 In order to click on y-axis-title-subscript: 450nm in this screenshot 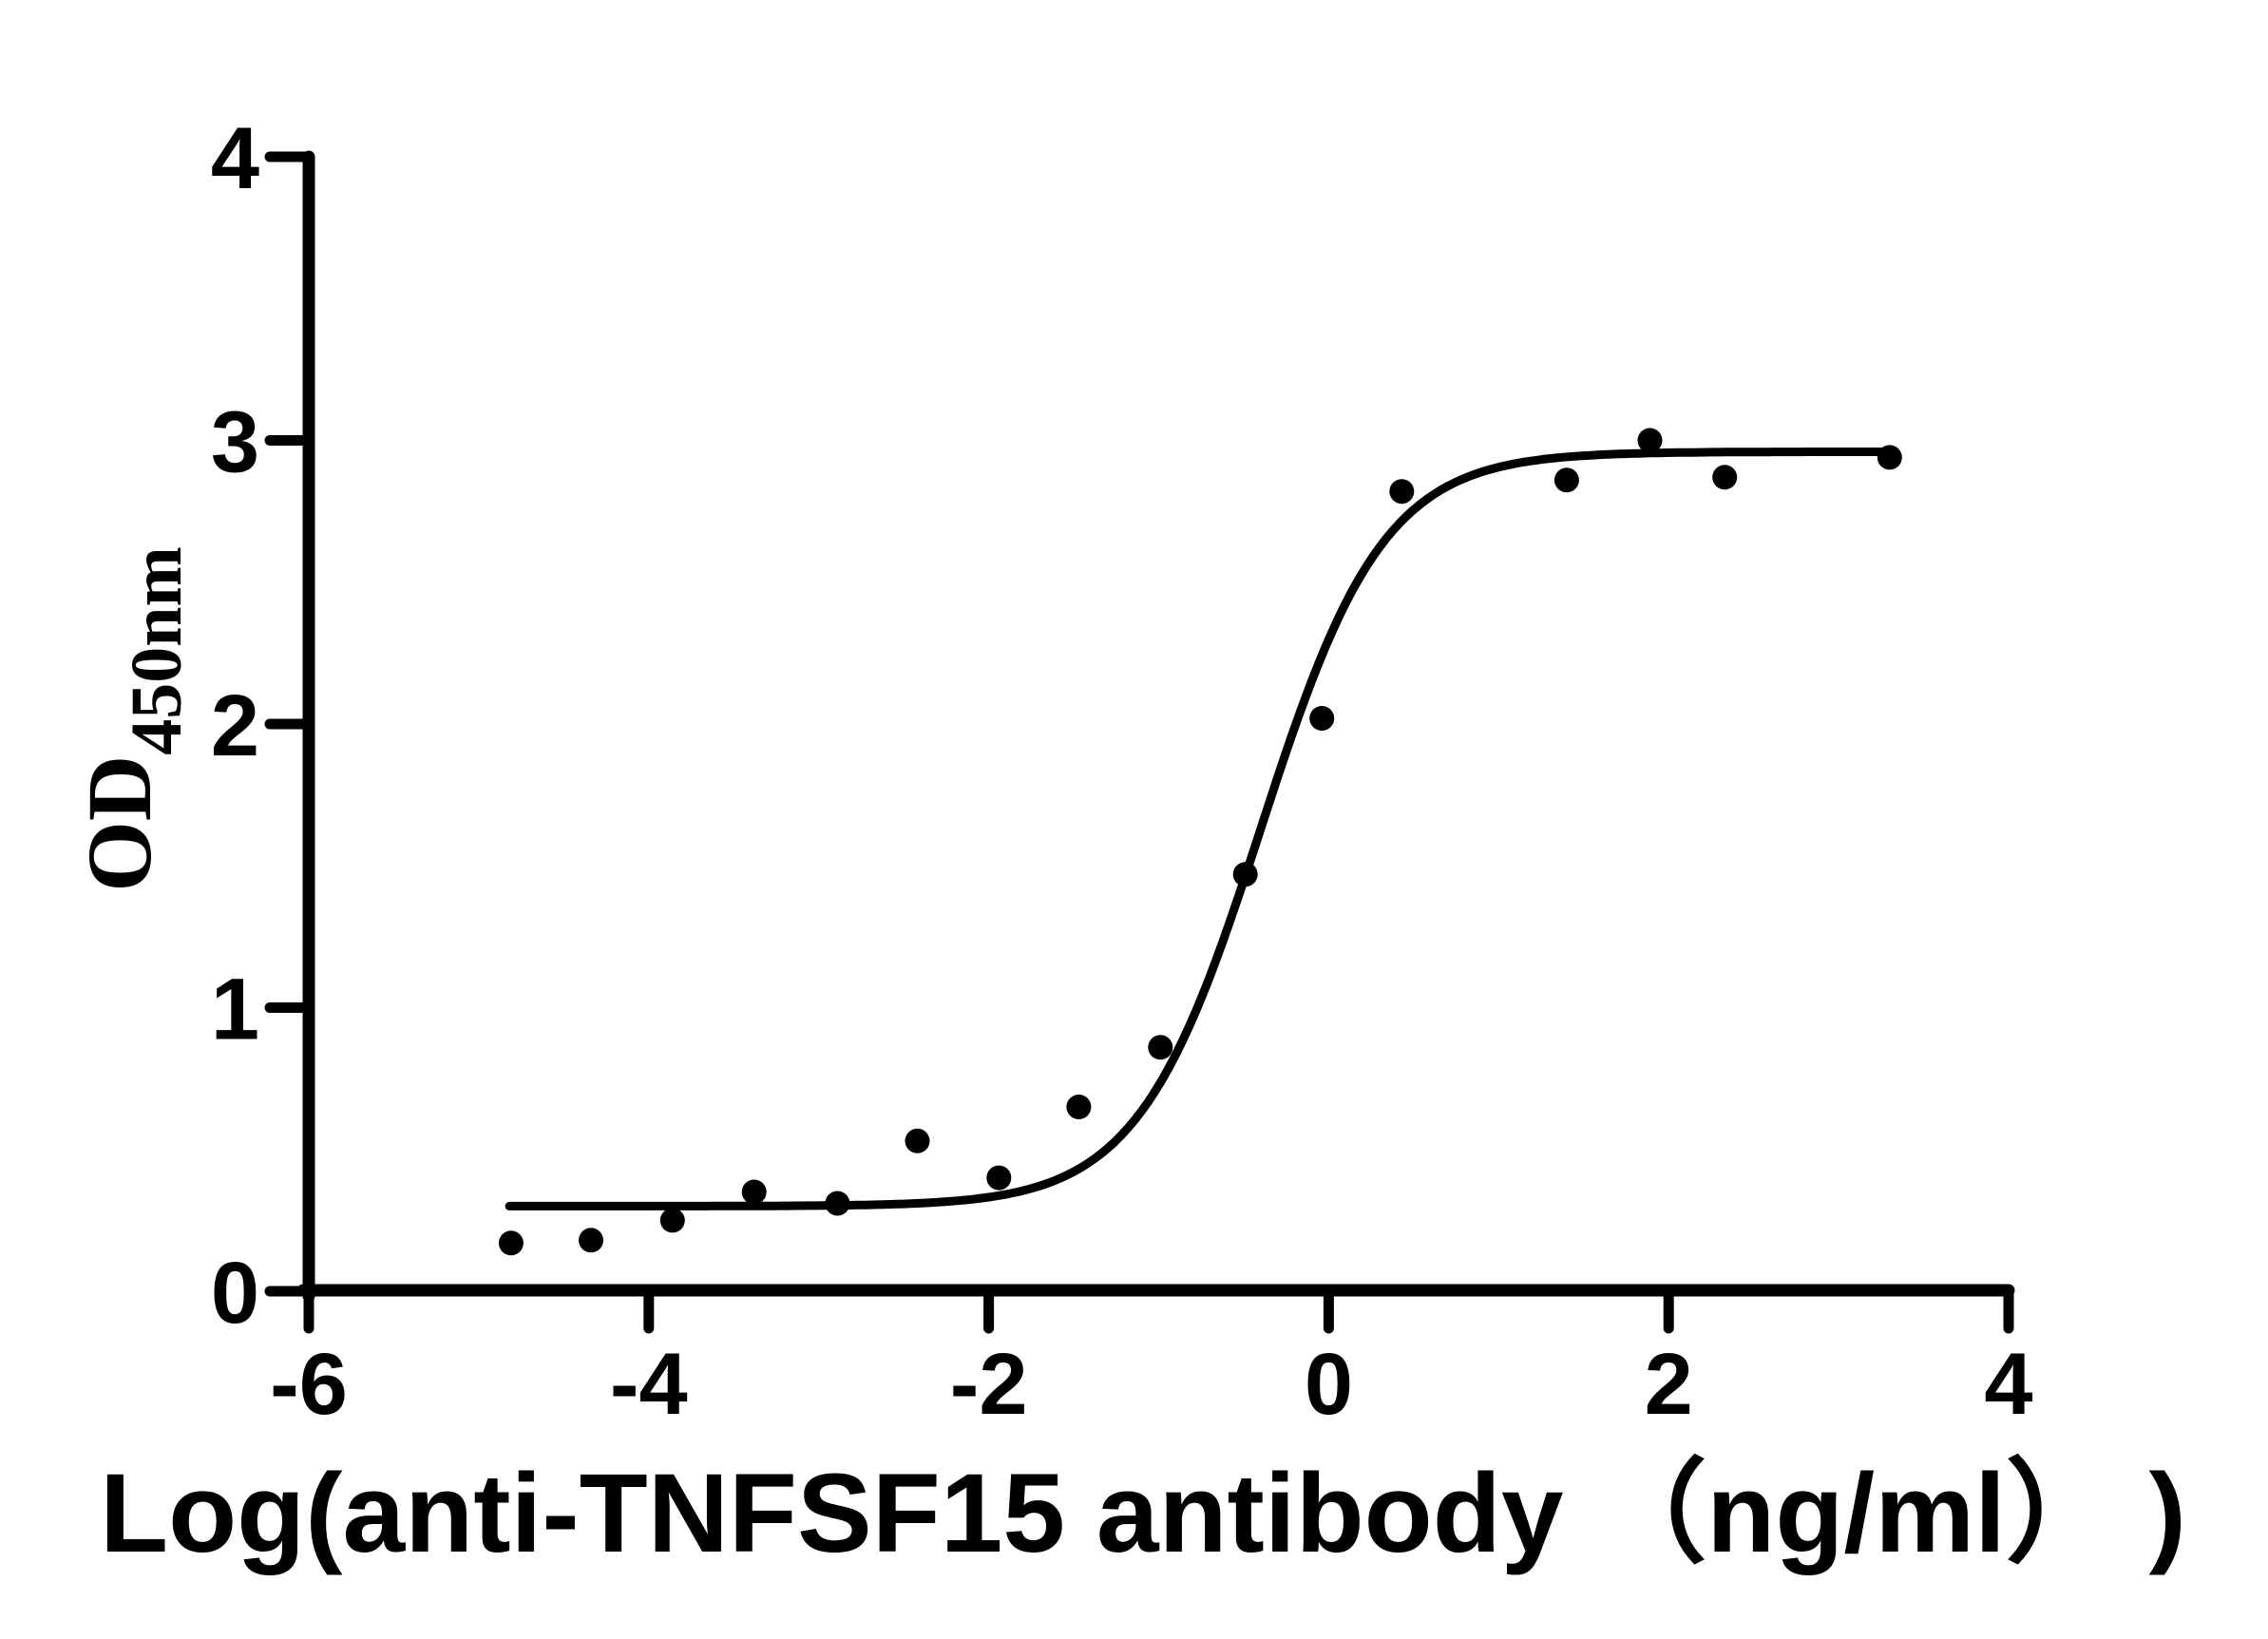, I will do `click(157, 650)`.